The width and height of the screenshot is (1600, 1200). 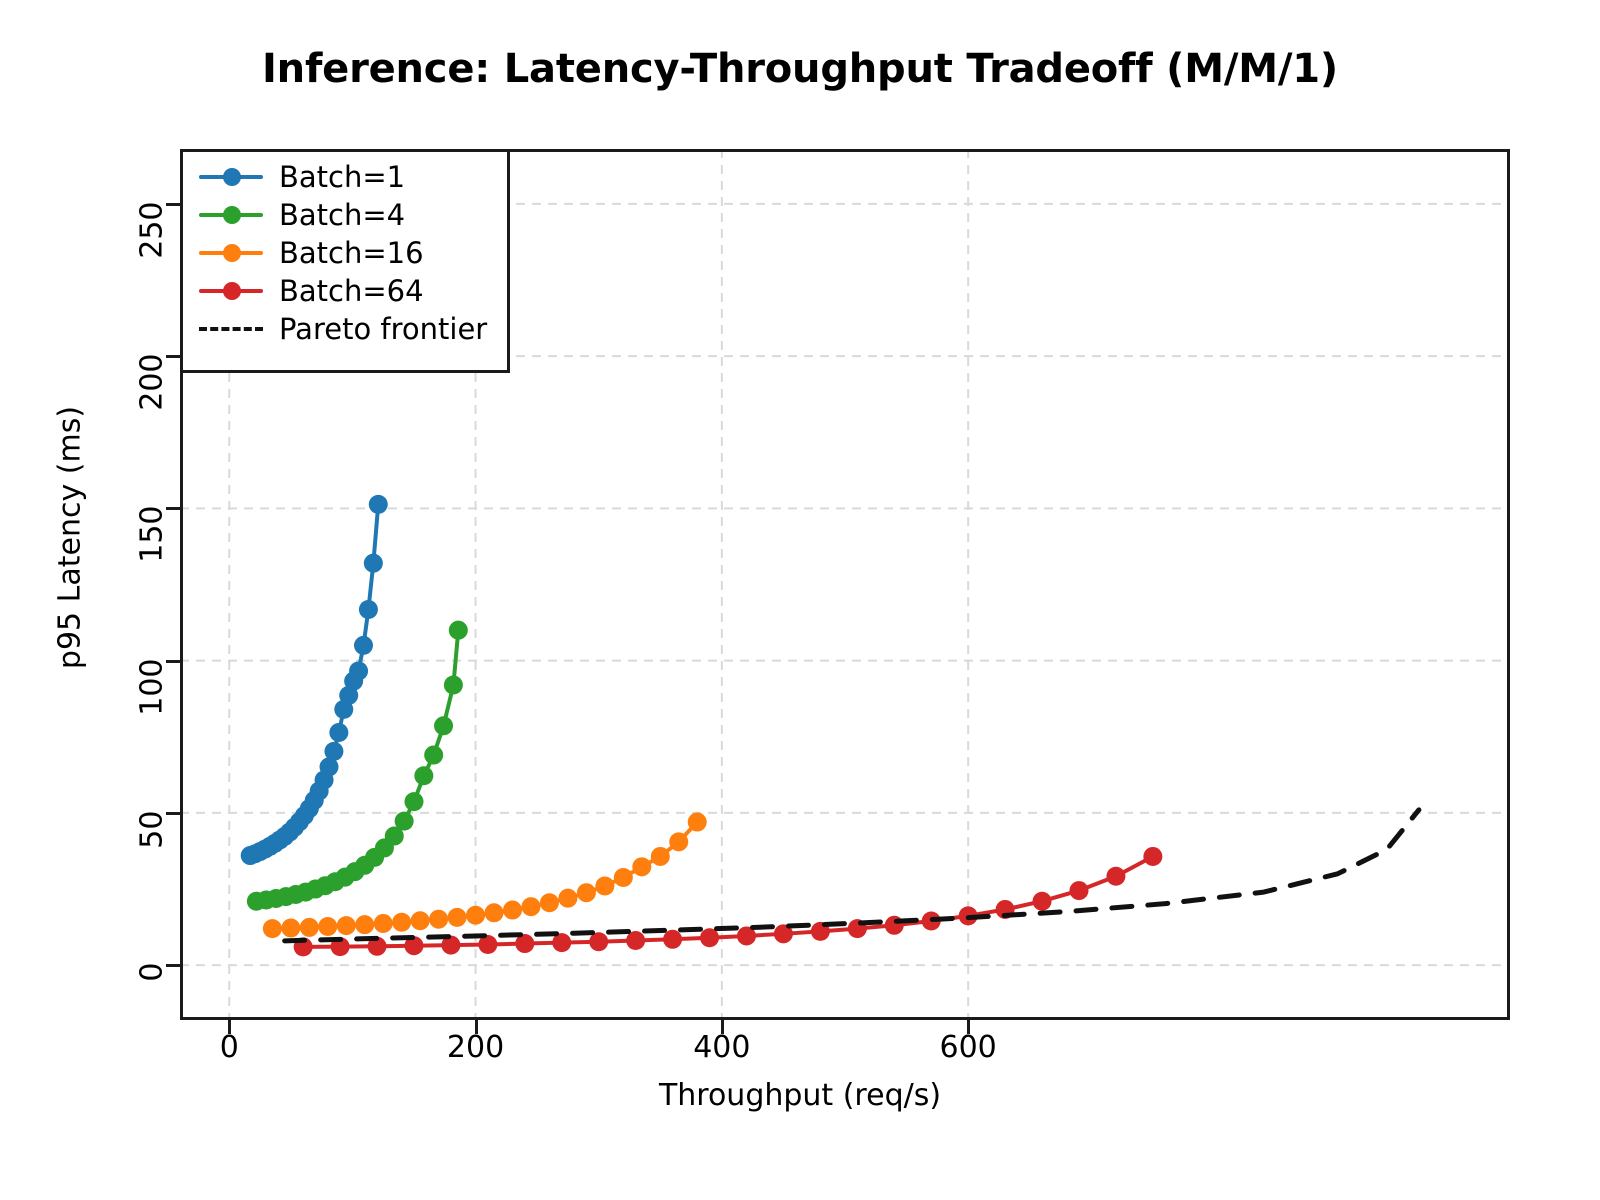 What do you see at coordinates (70, 537) in the screenshot?
I see `y-axis-label: p95 Latency (ms)` at bounding box center [70, 537].